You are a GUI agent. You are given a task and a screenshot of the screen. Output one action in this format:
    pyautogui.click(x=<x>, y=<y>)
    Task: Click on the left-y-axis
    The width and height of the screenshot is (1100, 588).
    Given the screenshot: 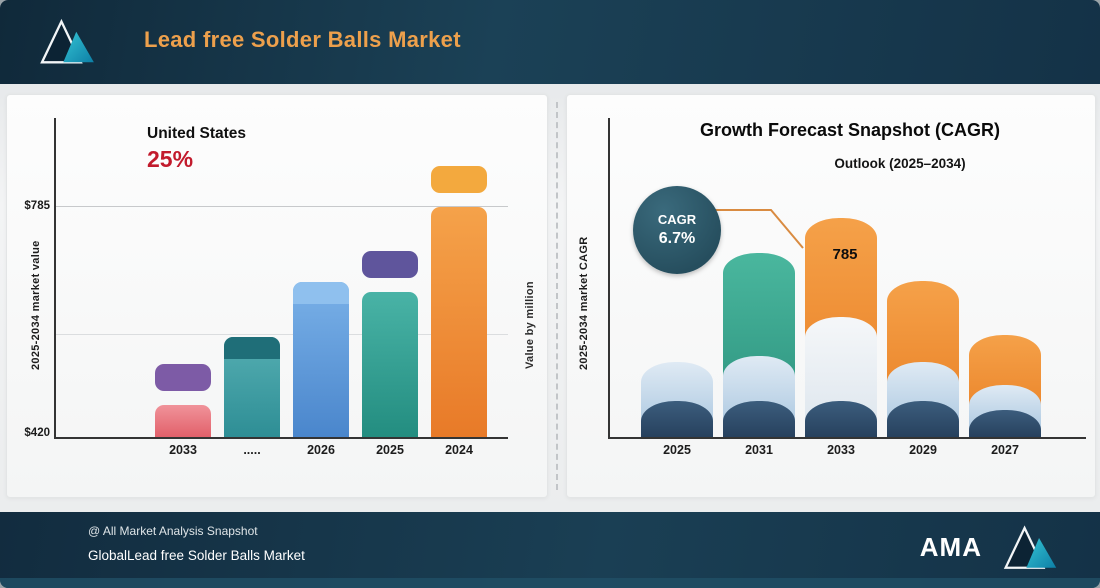 What is the action you would take?
    pyautogui.click(x=55, y=278)
    